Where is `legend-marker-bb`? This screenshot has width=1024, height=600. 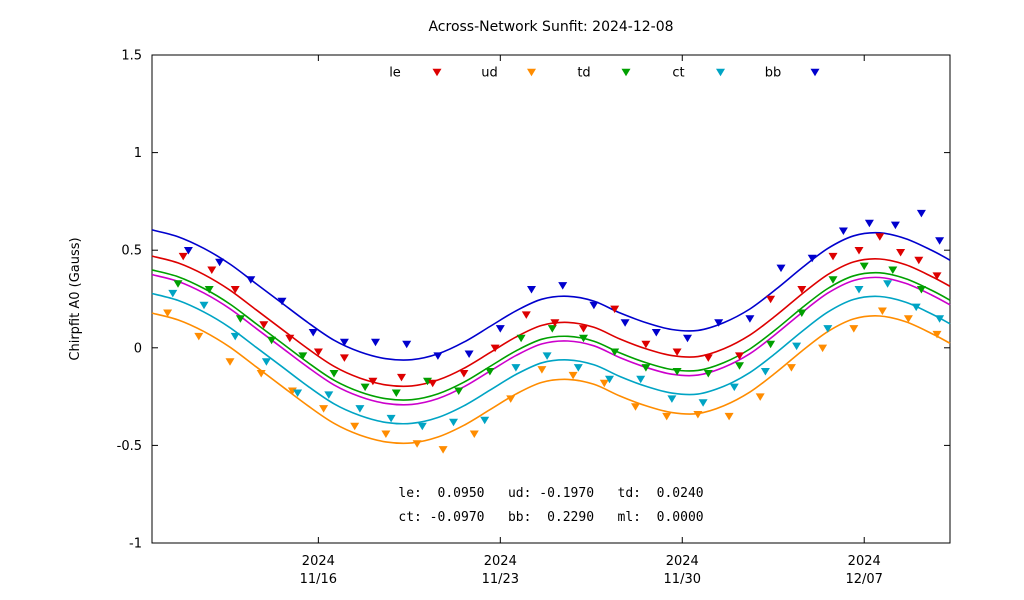 legend-marker-bb is located at coordinates (815, 72).